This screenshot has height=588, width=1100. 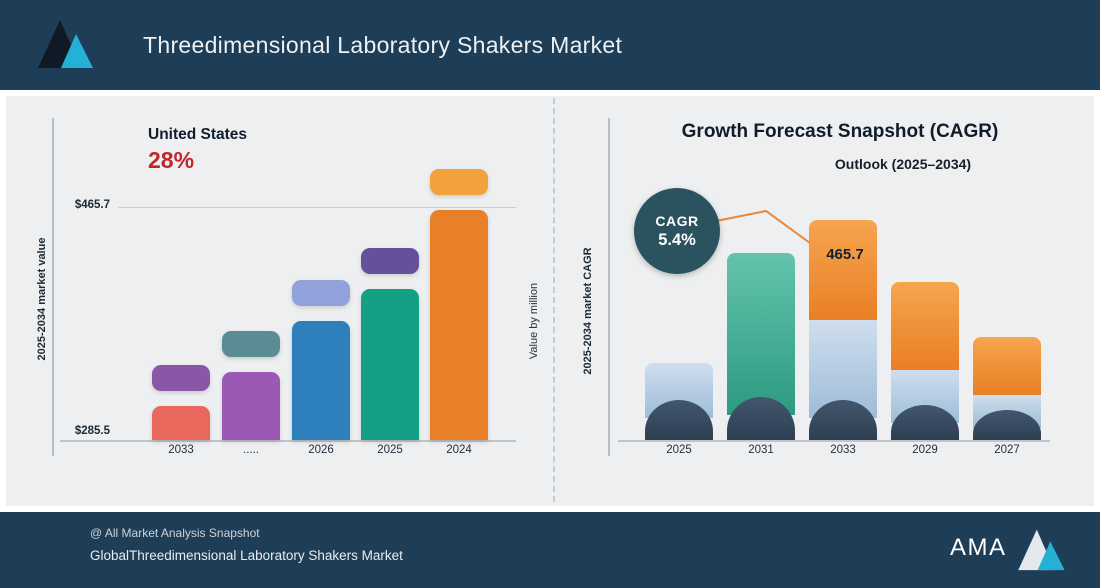 What do you see at coordinates (903, 164) in the screenshot?
I see `forecast-subtitle: Outlook (2025–2034)` at bounding box center [903, 164].